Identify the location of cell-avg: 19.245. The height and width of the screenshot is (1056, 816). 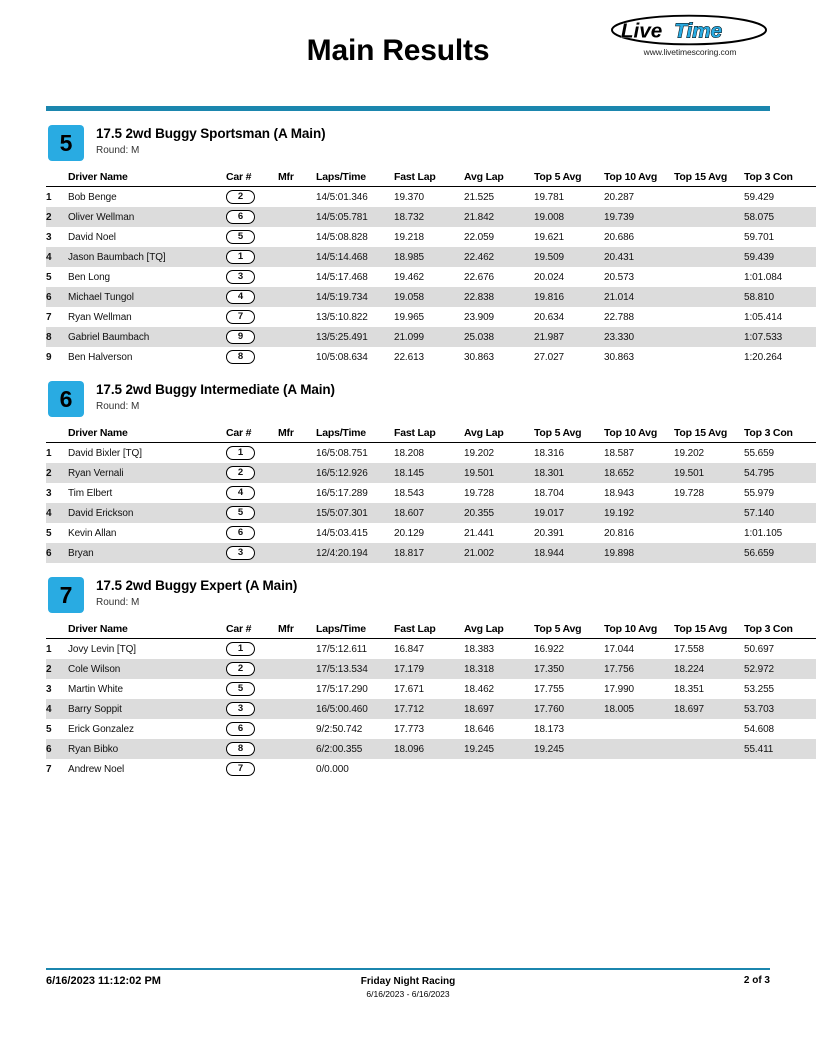
(499, 749).